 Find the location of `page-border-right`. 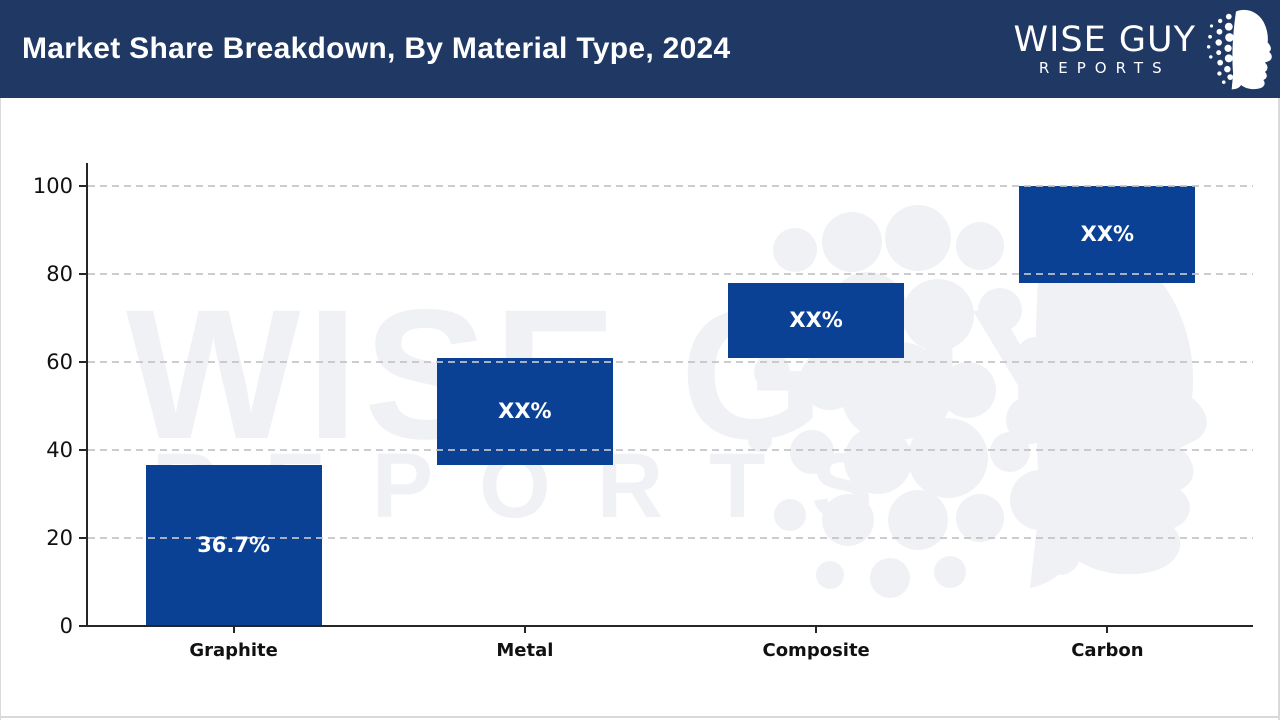

page-border-right is located at coordinates (1279, 409).